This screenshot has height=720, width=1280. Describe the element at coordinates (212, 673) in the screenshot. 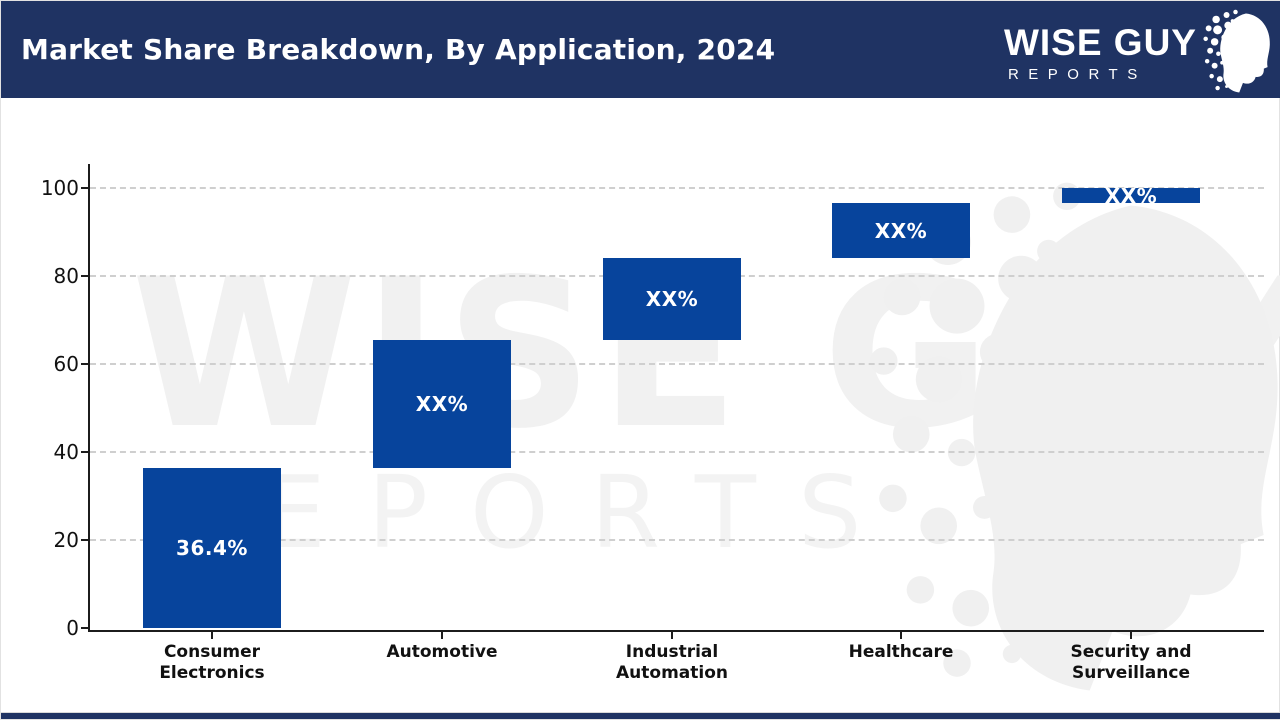

I see `x-category-label-line: Electronics` at that location.